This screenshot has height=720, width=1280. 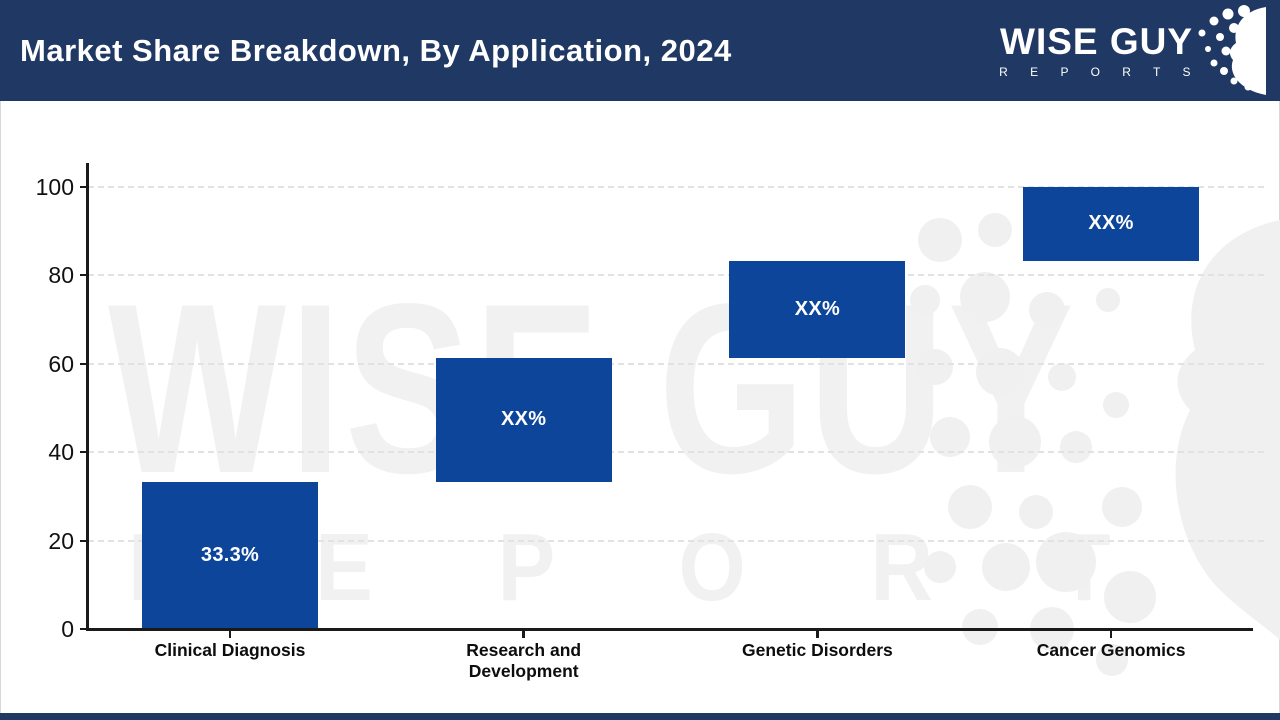 I want to click on brand-logo: WISE GUY R E P O R T S, so click(x=1129, y=50).